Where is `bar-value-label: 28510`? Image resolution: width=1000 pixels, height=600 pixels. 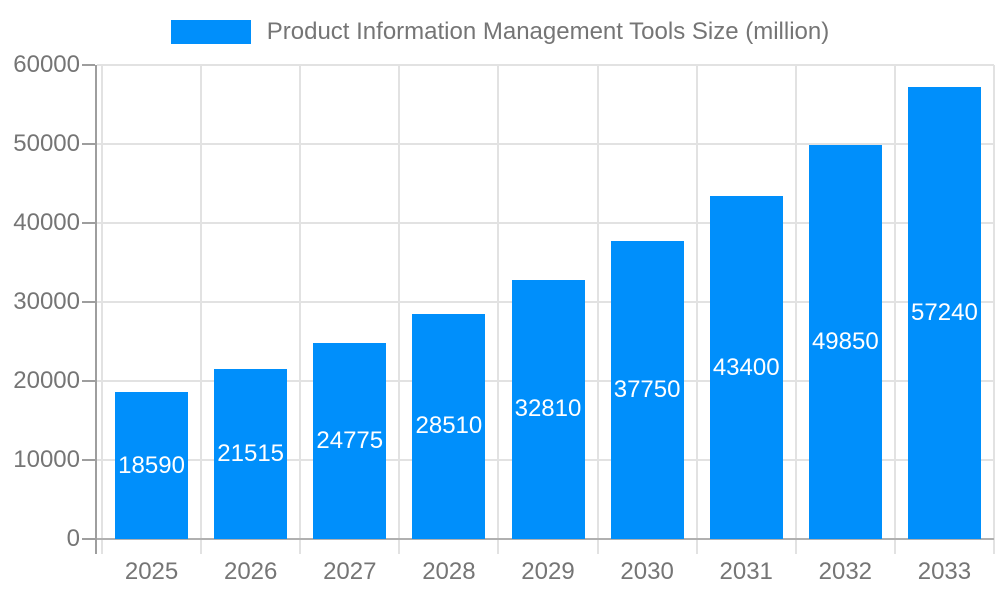
bar-value-label: 28510 is located at coordinates (449, 426).